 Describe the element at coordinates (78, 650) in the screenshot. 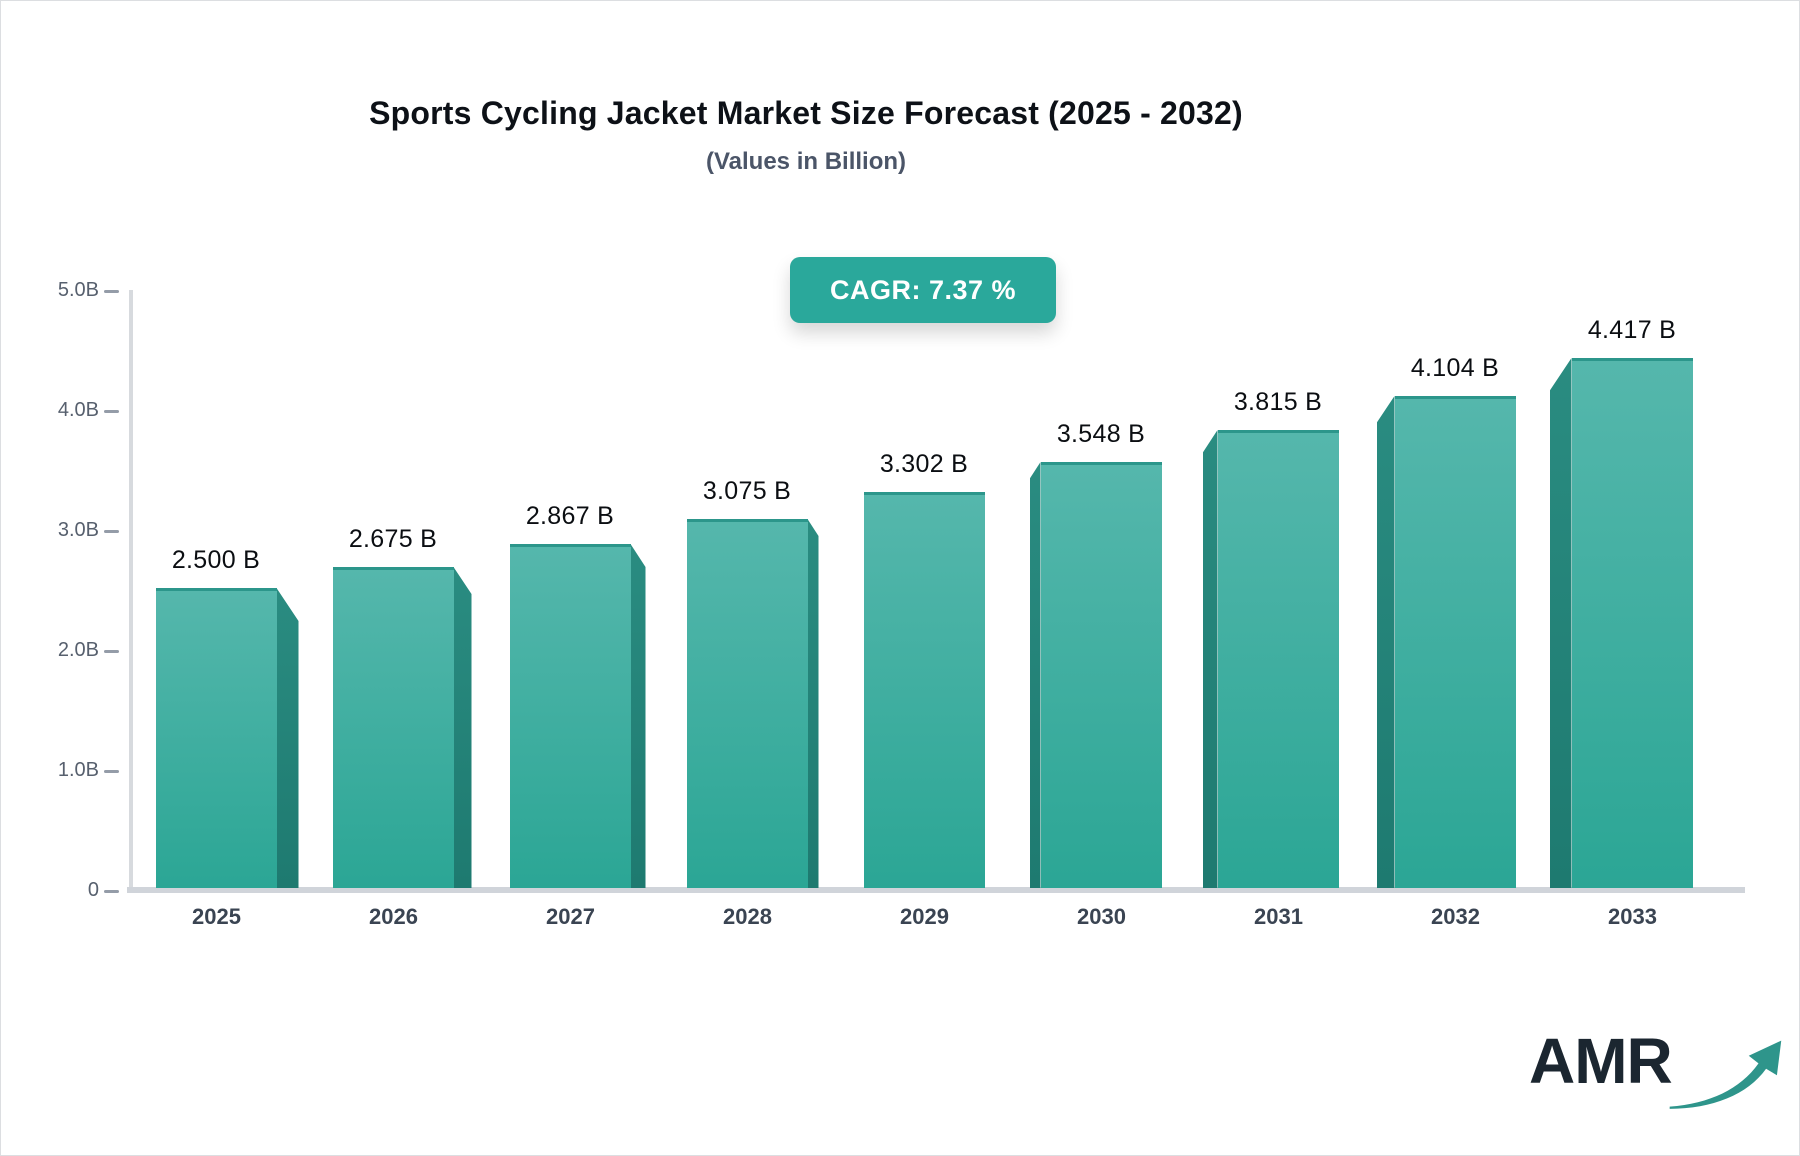

I see `y-tick-label: 2.0B` at that location.